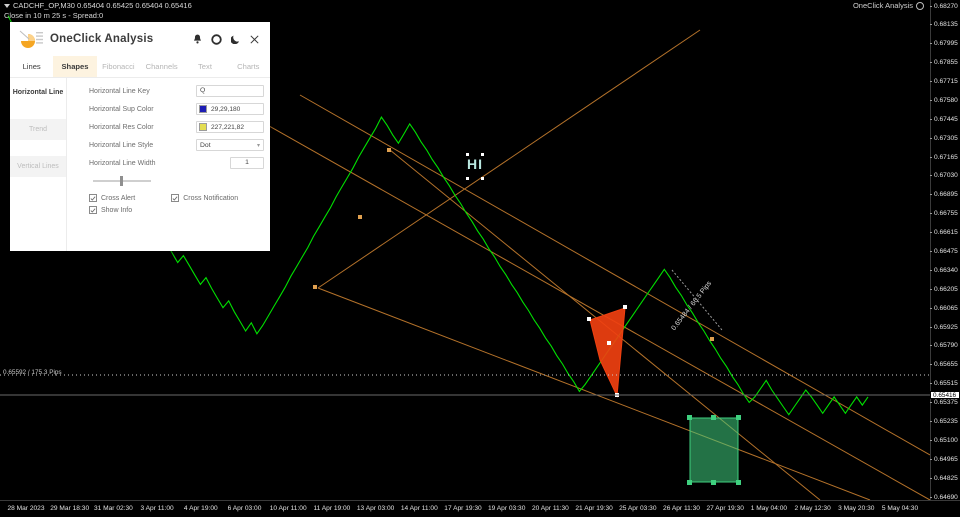 The image size is (960, 517). I want to click on symbol-countdown-line: Close in 10 m 25 s - Spread:0, so click(54, 15).